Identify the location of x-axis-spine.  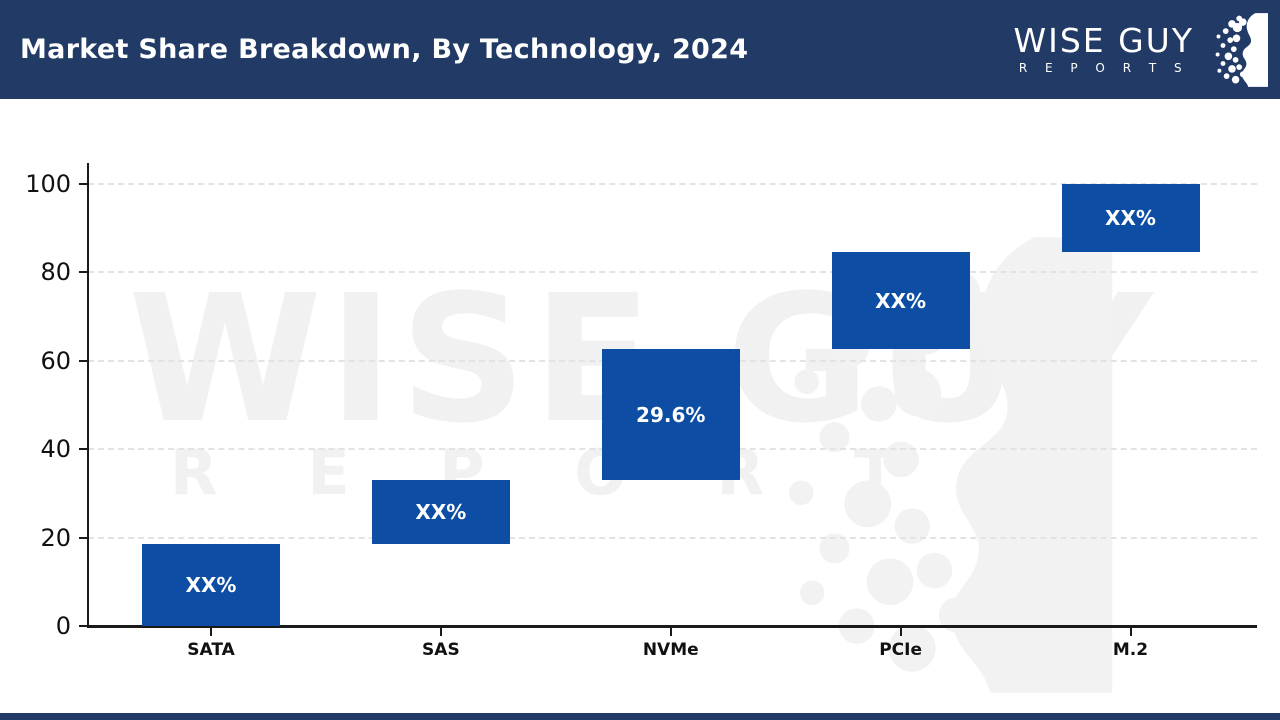
(672, 626).